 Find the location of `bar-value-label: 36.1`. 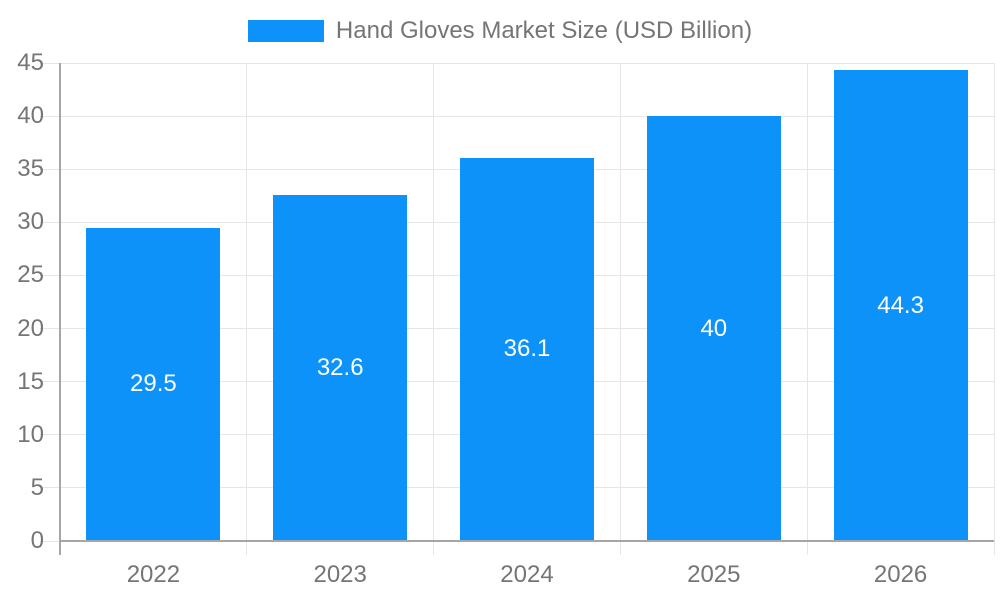

bar-value-label: 36.1 is located at coordinates (527, 349).